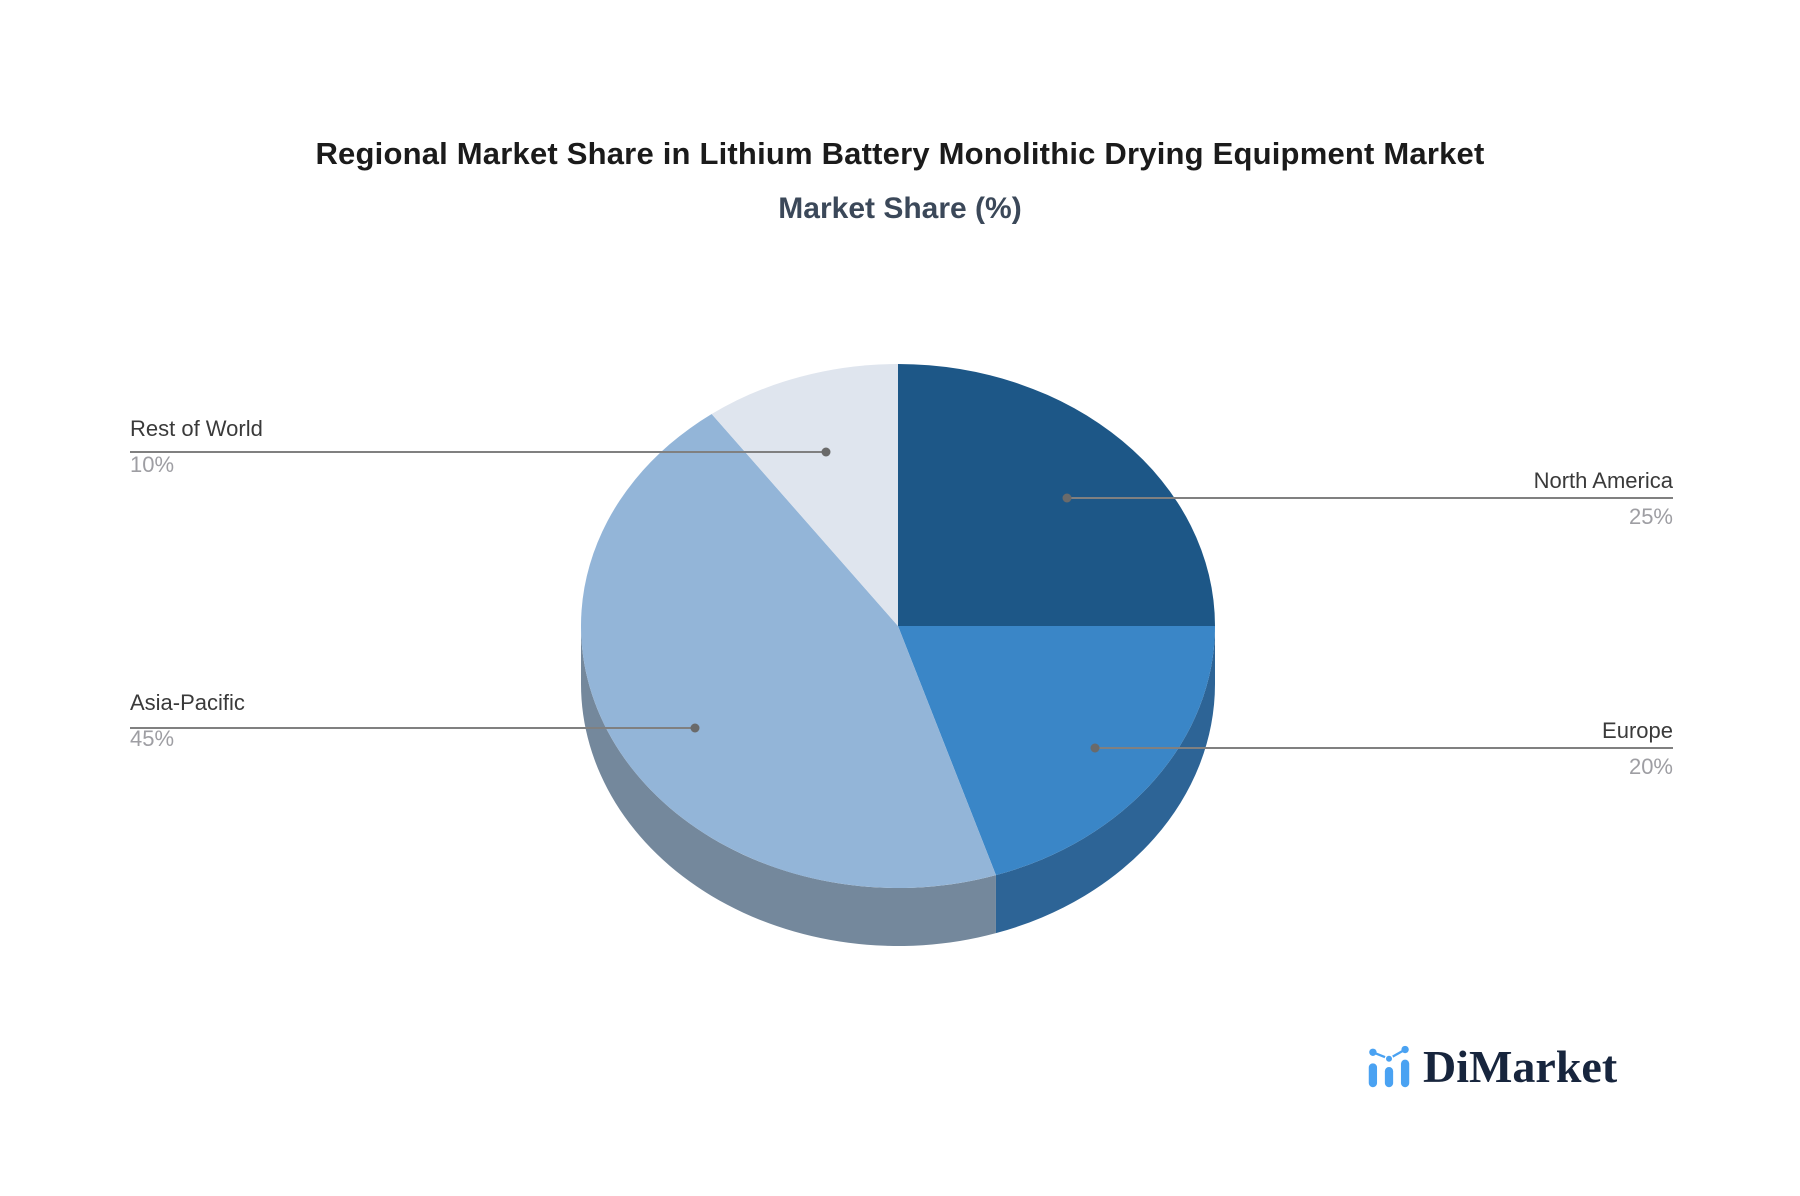  What do you see at coordinates (1637, 749) in the screenshot?
I see `callout-europe: Europe 20%` at bounding box center [1637, 749].